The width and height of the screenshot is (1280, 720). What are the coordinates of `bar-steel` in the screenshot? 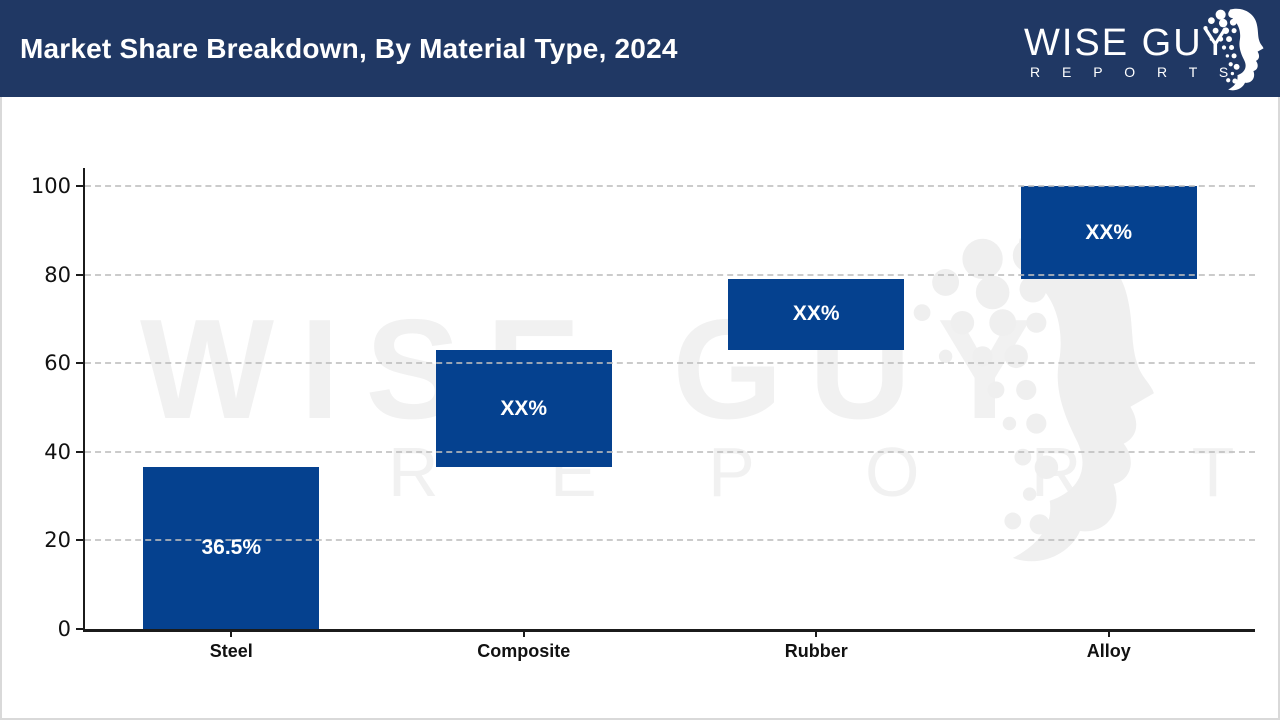 It's located at (231, 548).